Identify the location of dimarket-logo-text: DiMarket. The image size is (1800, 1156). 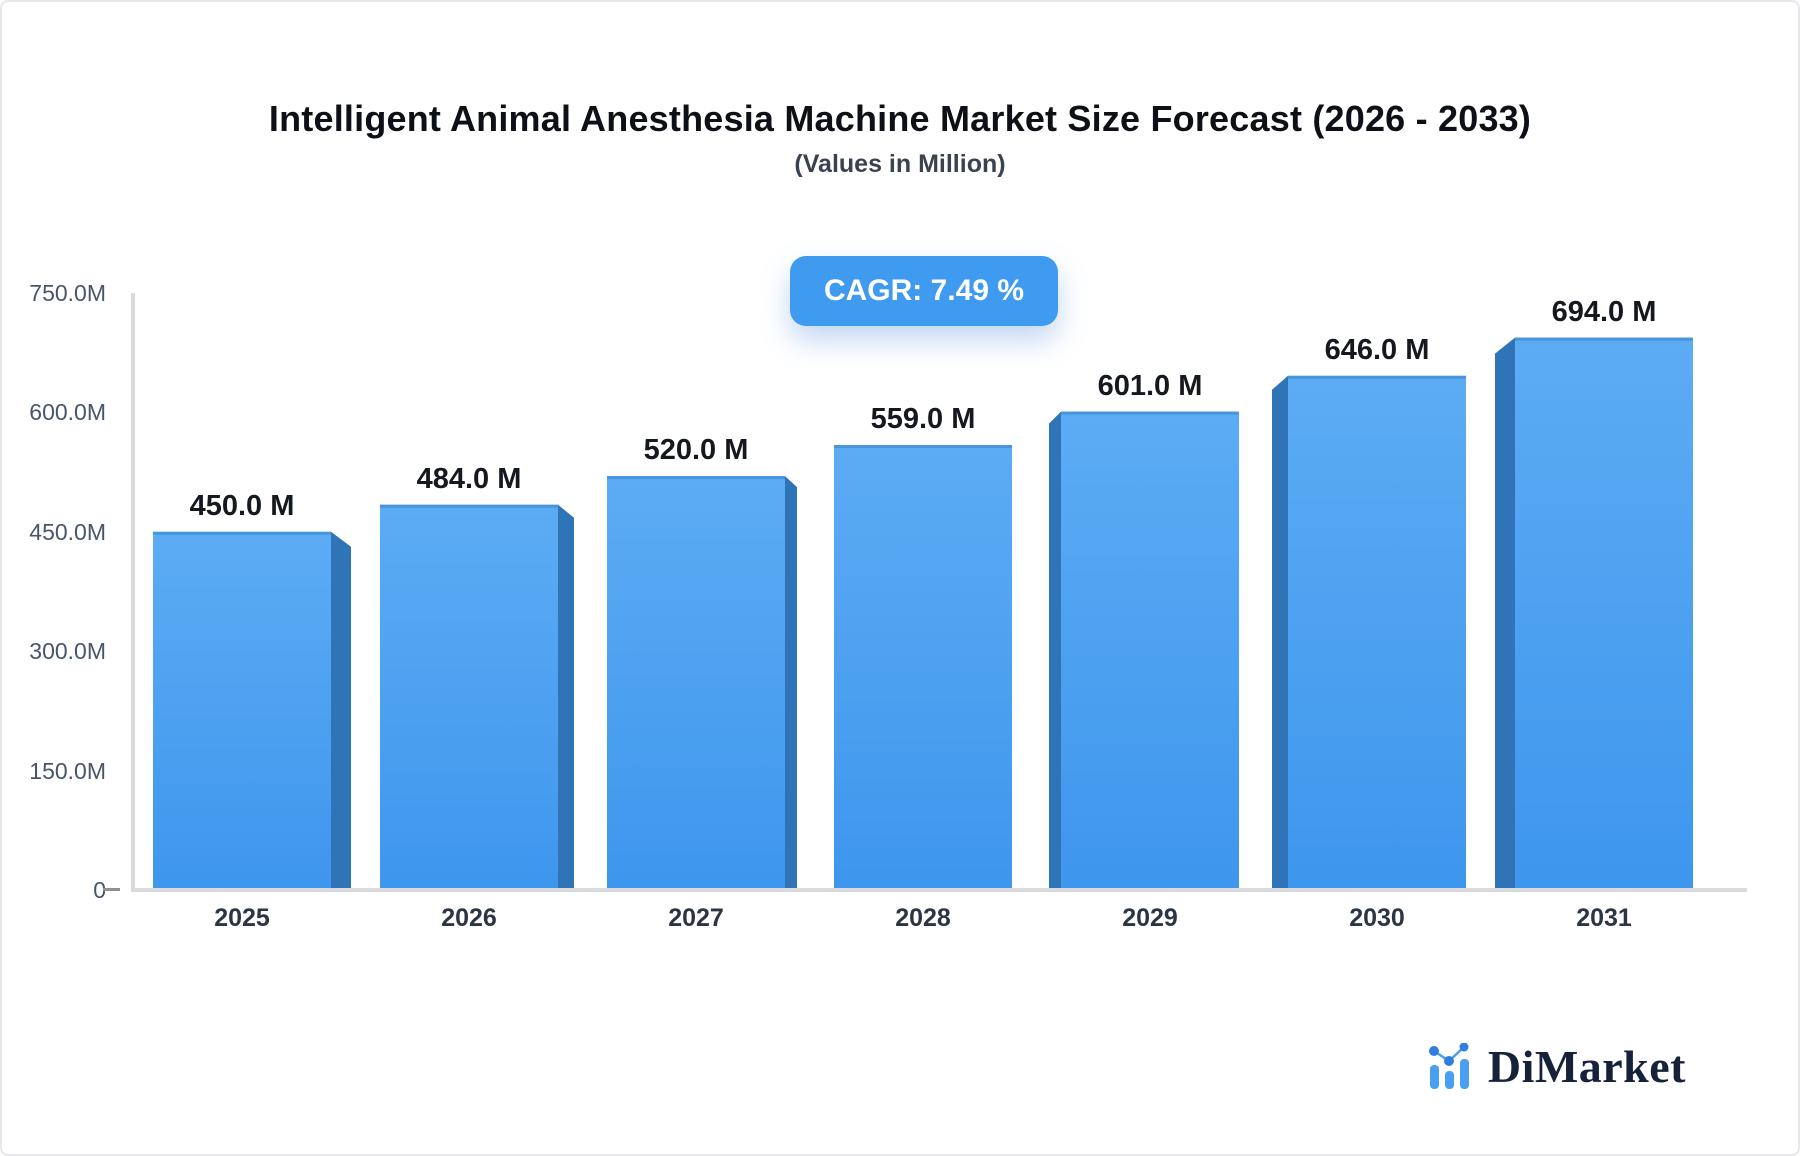
(1586, 1066).